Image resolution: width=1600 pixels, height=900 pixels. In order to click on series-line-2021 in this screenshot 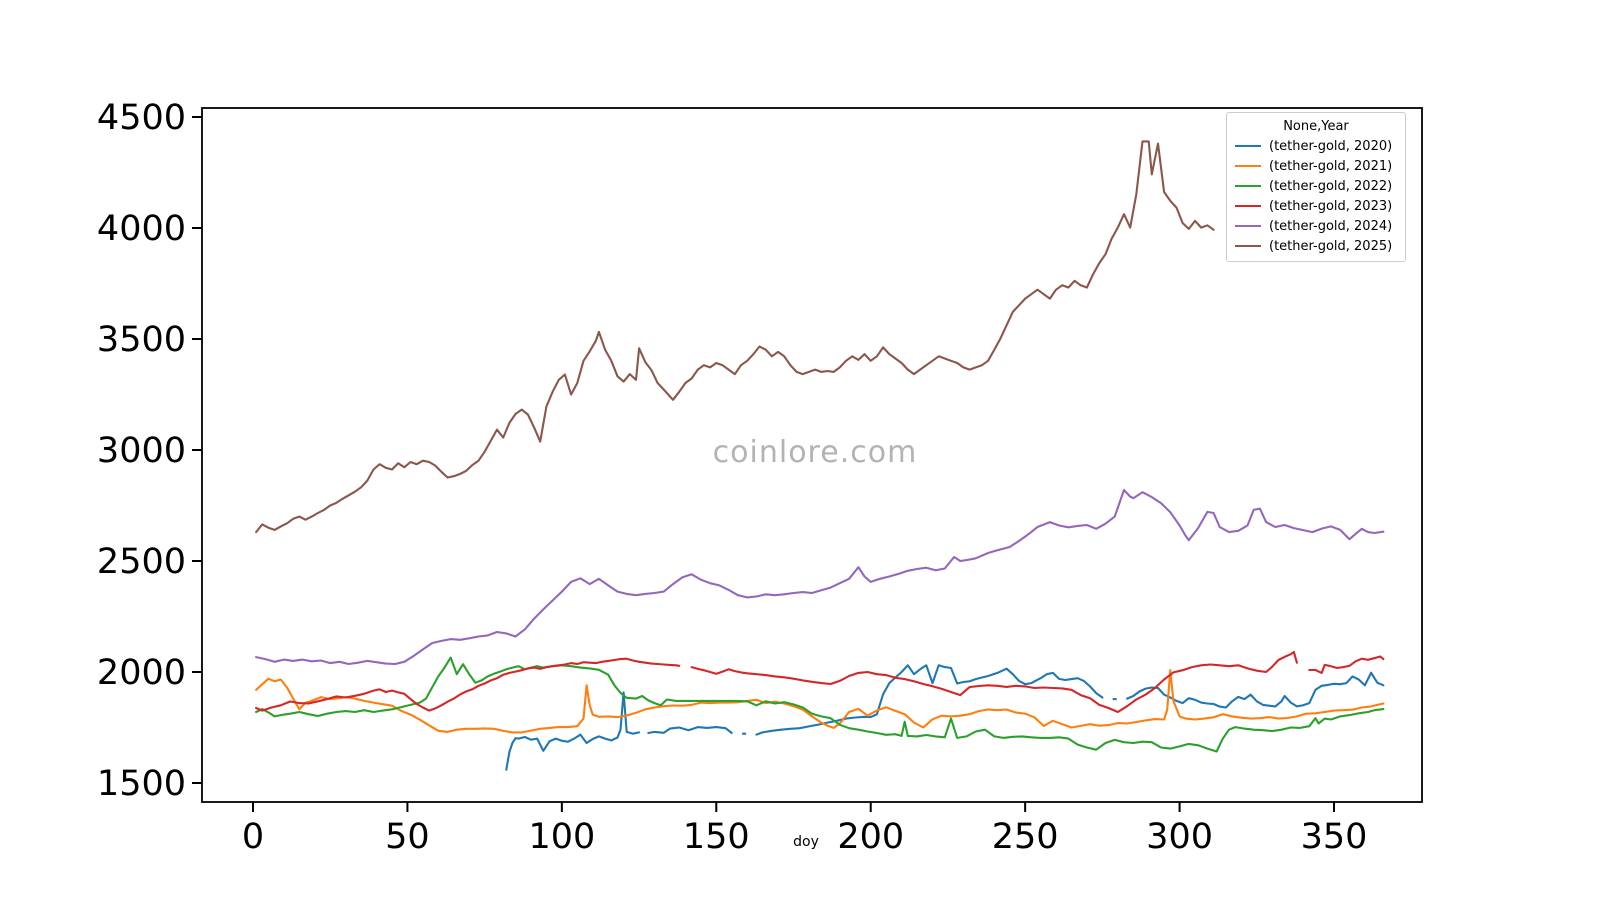, I will do `click(820, 701)`.